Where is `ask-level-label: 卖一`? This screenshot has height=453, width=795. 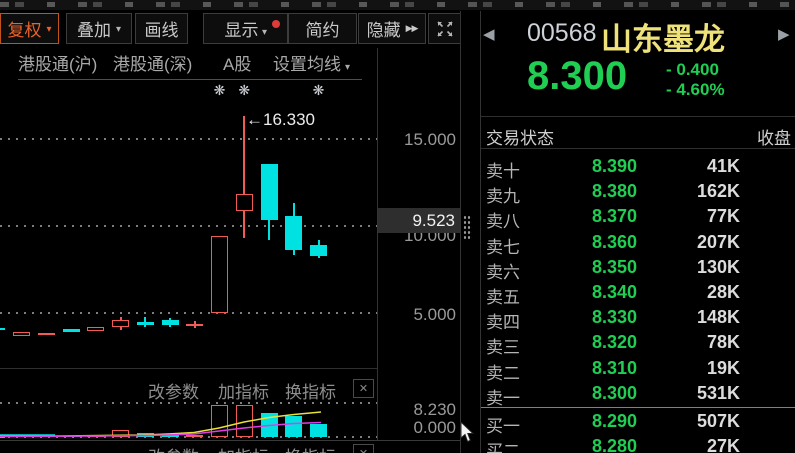
ask-level-label: 卖一 is located at coordinates (503, 398).